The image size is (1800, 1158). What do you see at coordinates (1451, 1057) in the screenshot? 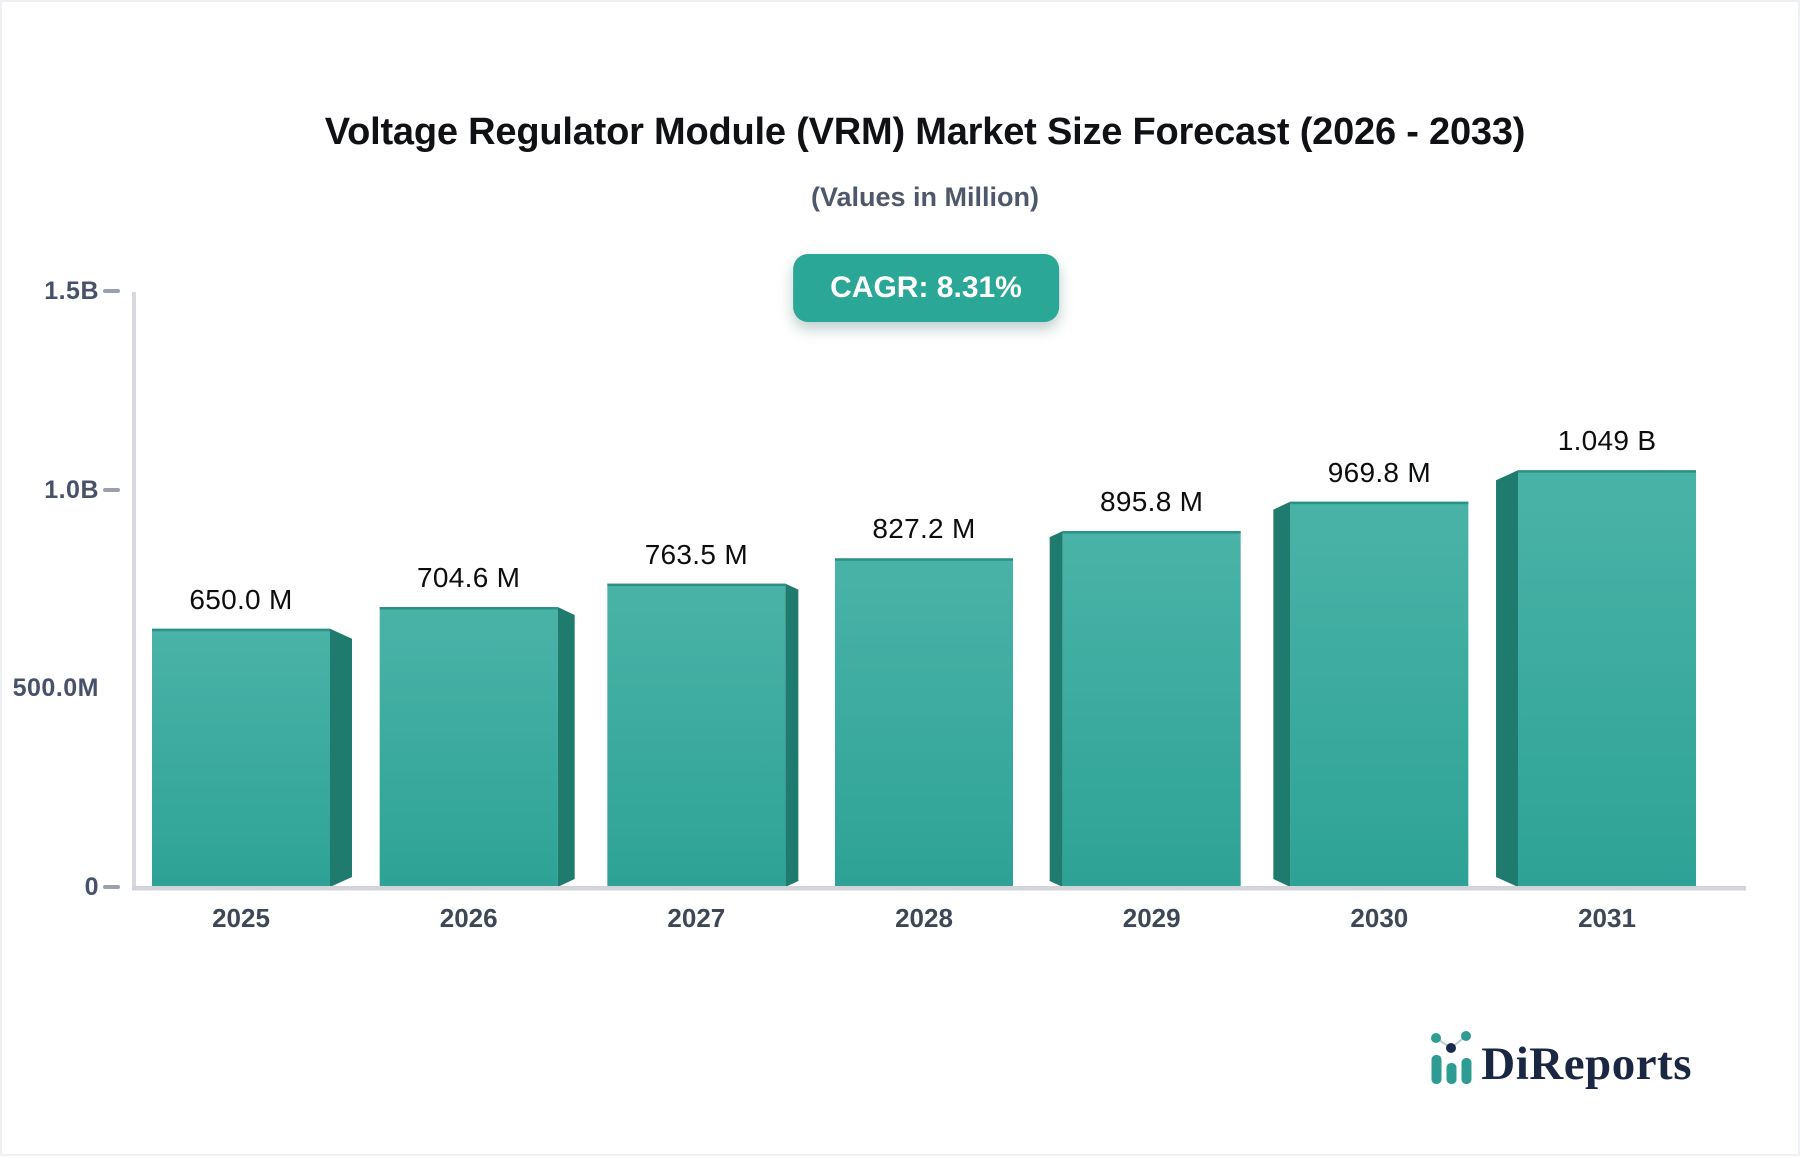
I see `bar-chart-logo-icon` at bounding box center [1451, 1057].